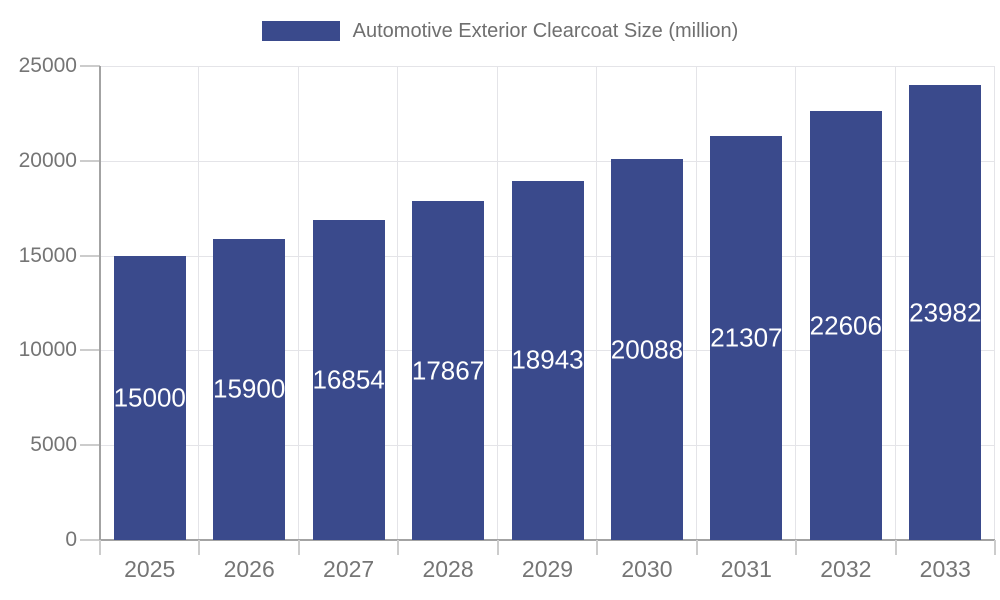 The image size is (1000, 600). What do you see at coordinates (547, 569) in the screenshot?
I see `x-axis-tick-label: 2029` at bounding box center [547, 569].